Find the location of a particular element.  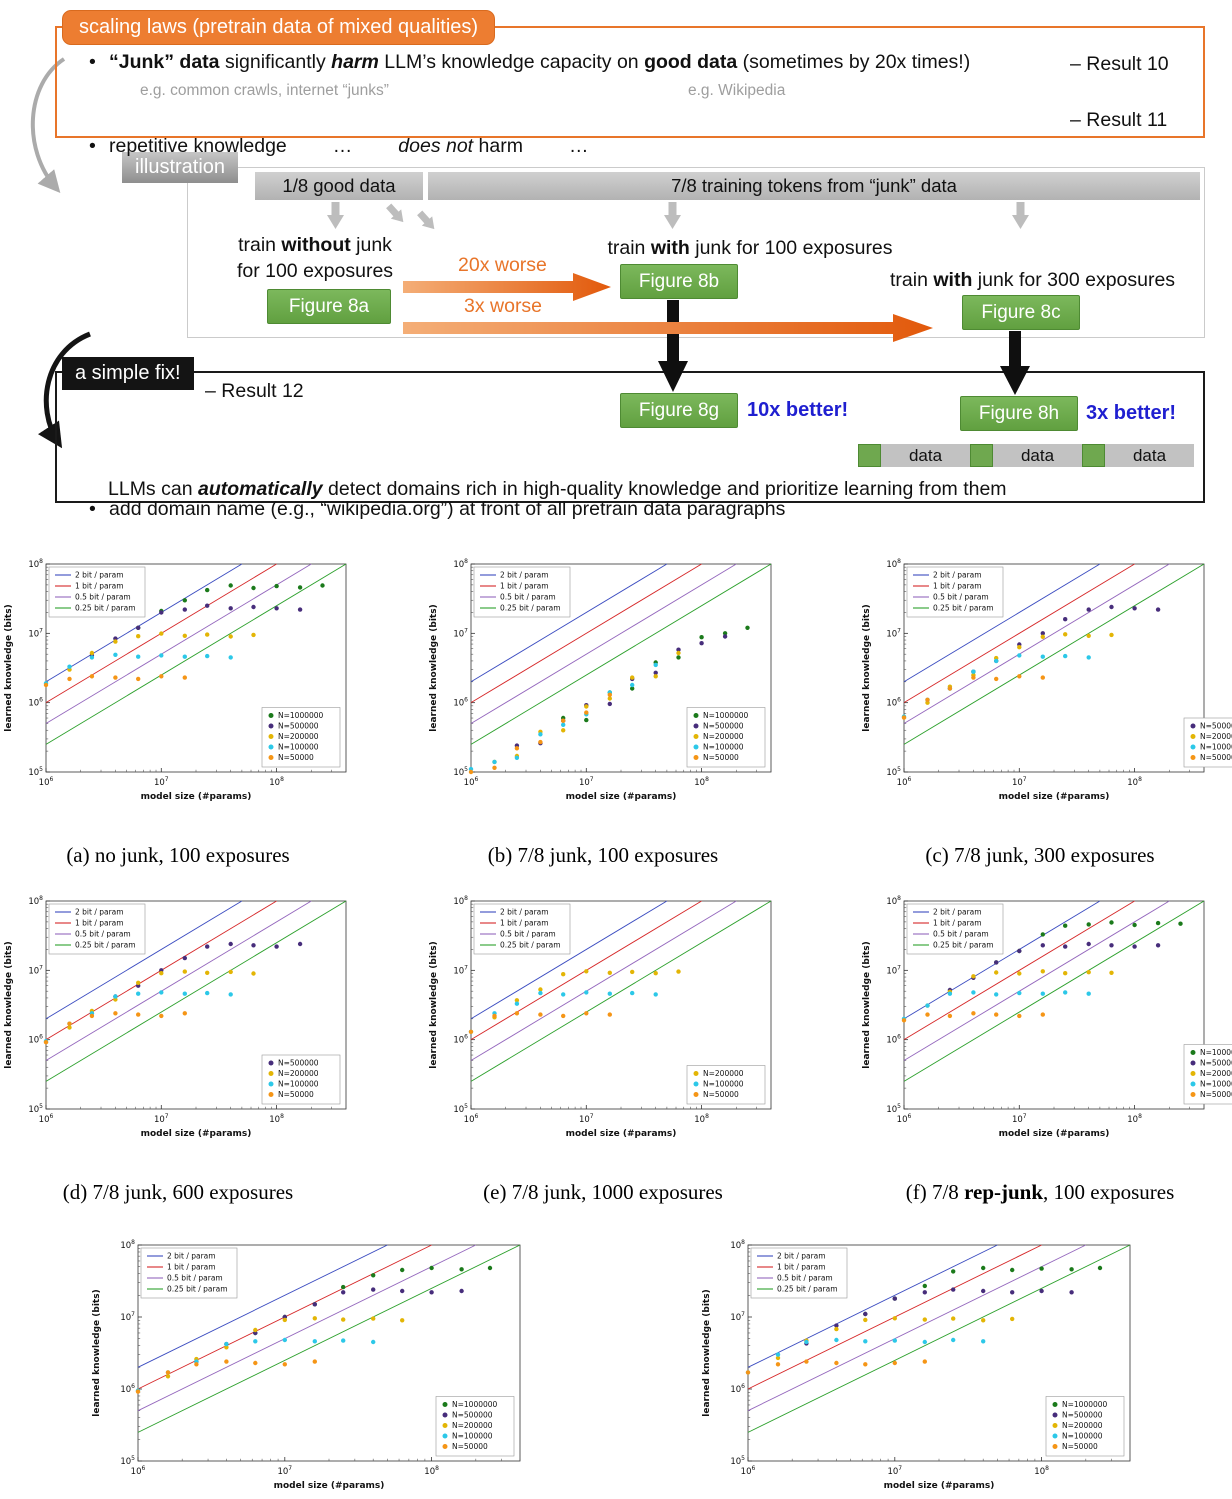

domain-tag-icon is located at coordinates (869, 455).